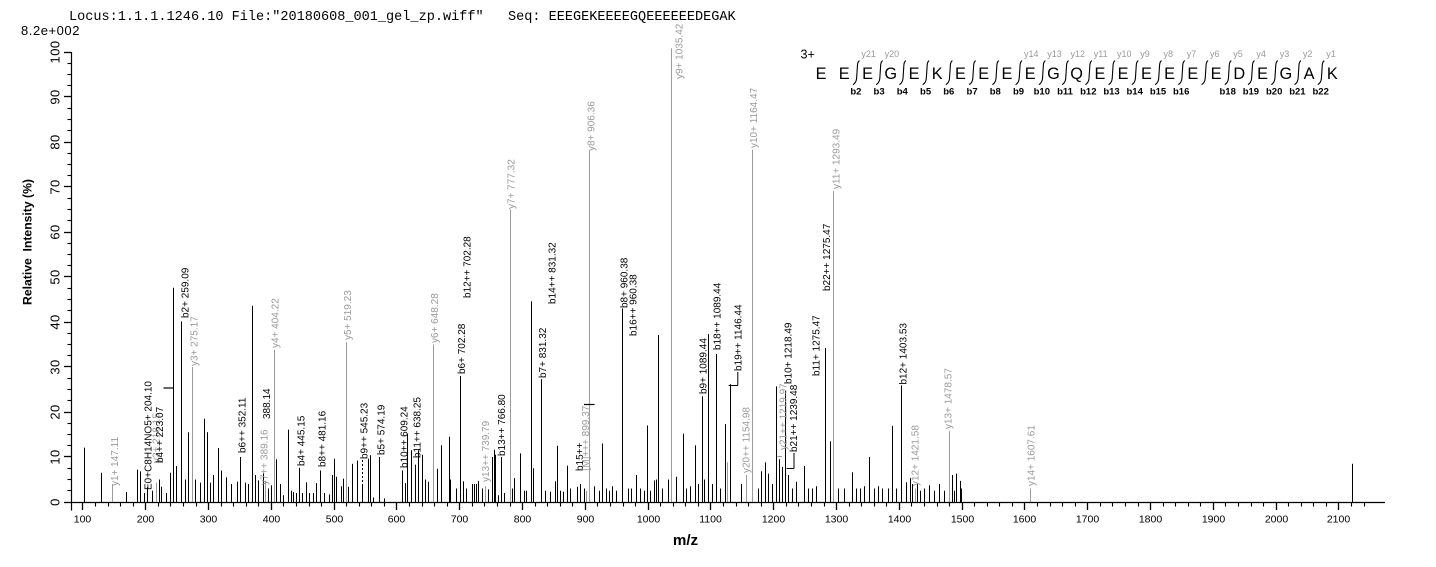 This screenshot has height=567, width=1436. What do you see at coordinates (397, 520) in the screenshot?
I see `svg-text: 600` at bounding box center [397, 520].